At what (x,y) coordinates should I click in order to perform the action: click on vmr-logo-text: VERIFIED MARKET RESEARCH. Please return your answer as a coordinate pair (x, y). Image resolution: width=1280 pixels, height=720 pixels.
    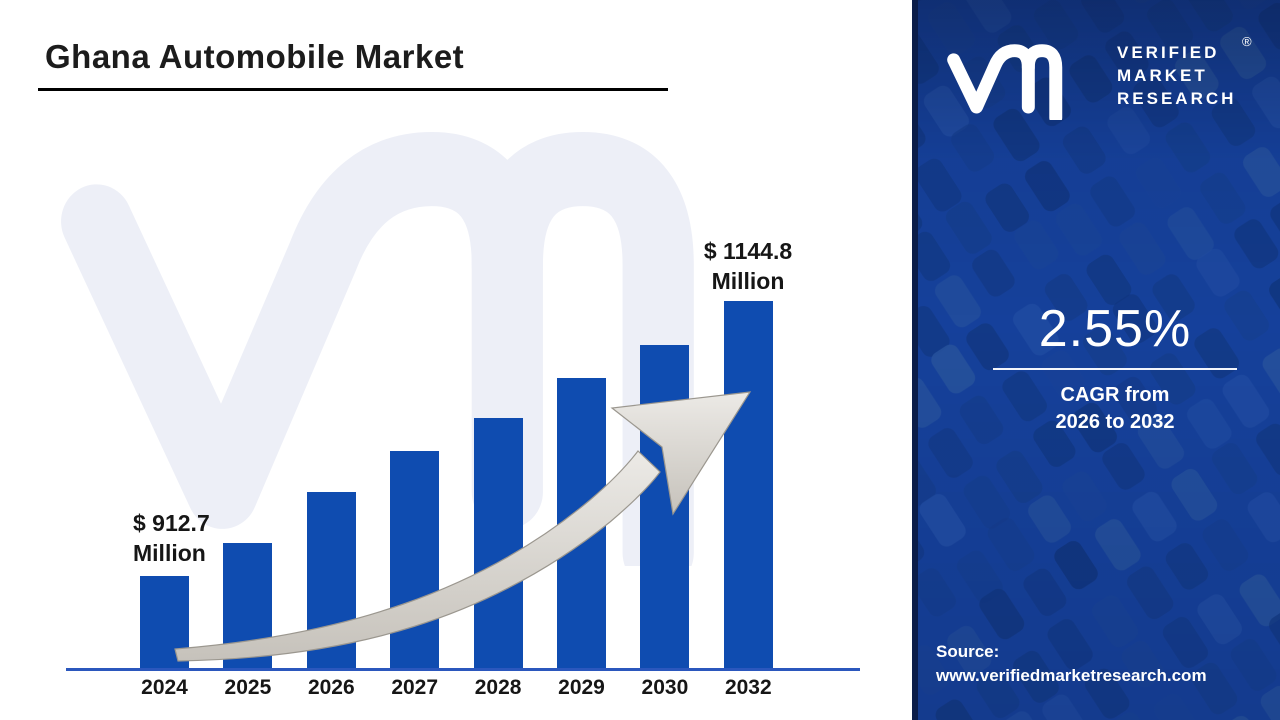
    Looking at the image, I should click on (1176, 75).